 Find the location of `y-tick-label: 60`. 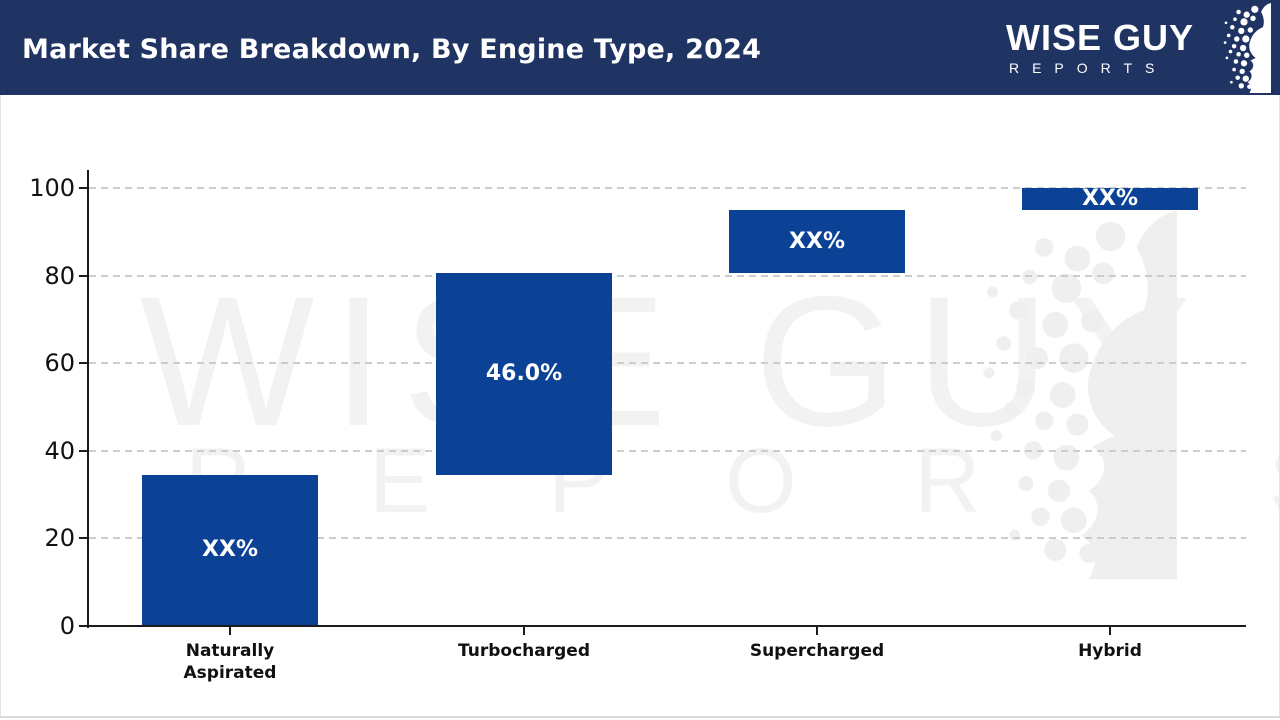

y-tick-label: 60 is located at coordinates (59, 363).